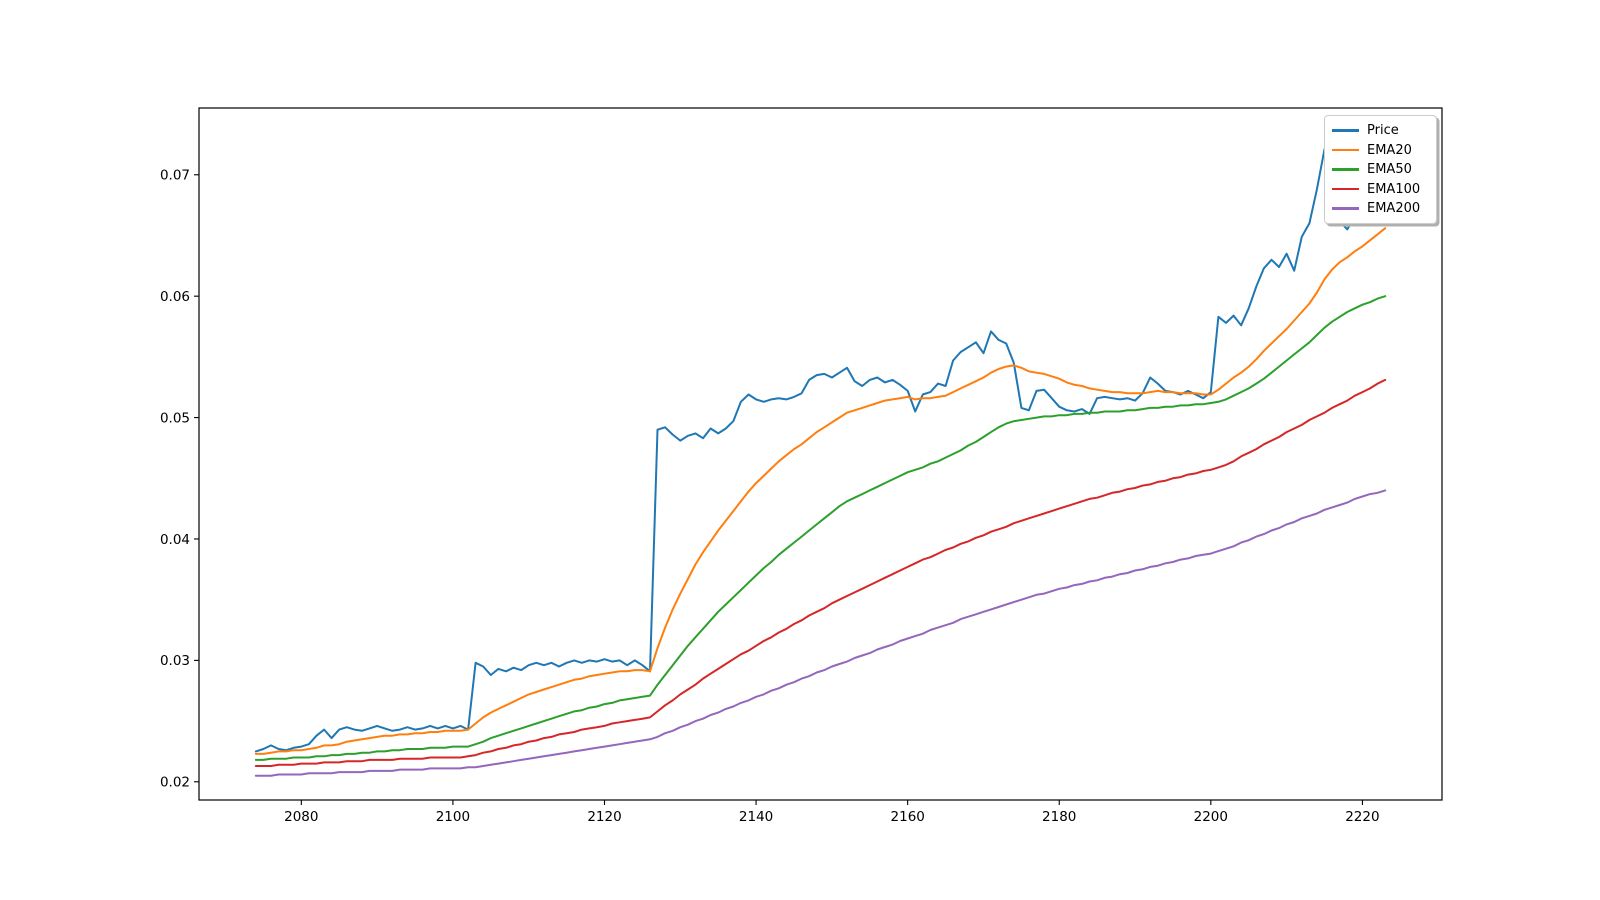 The height and width of the screenshot is (900, 1600). What do you see at coordinates (453, 817) in the screenshot?
I see `x-tick-label: 2100` at bounding box center [453, 817].